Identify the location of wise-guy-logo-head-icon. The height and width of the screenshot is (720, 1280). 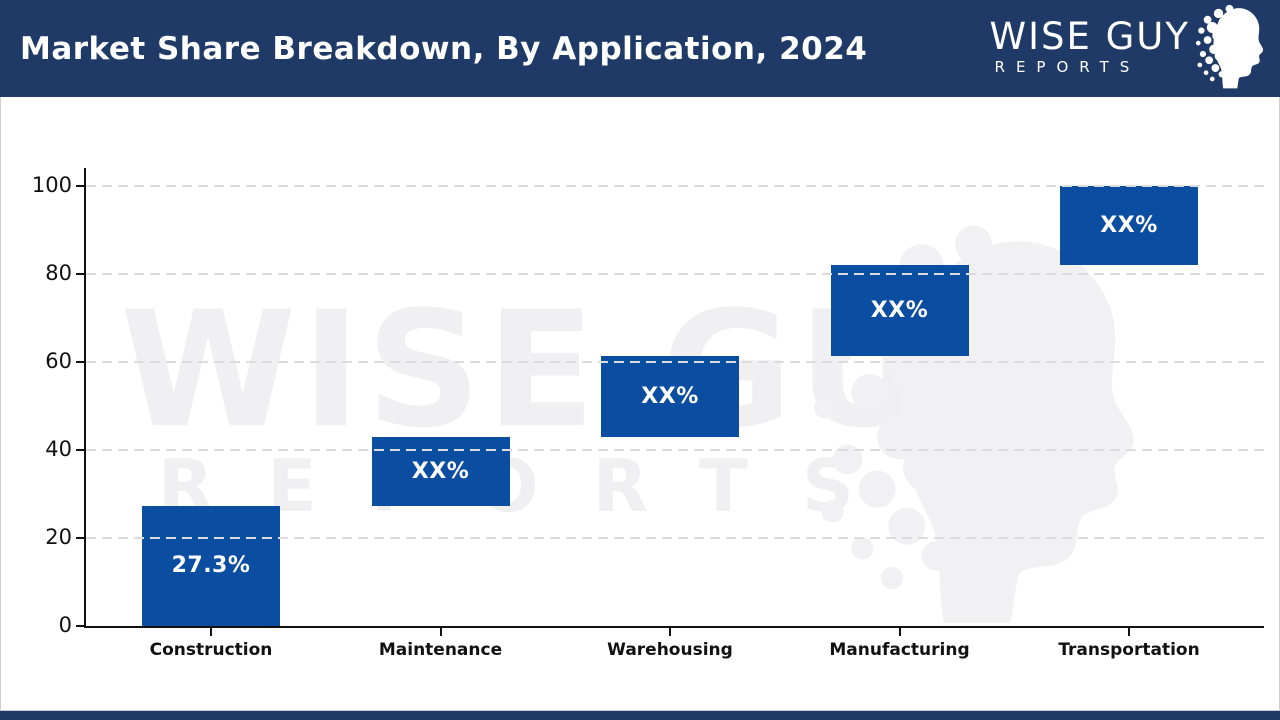
(1229, 46).